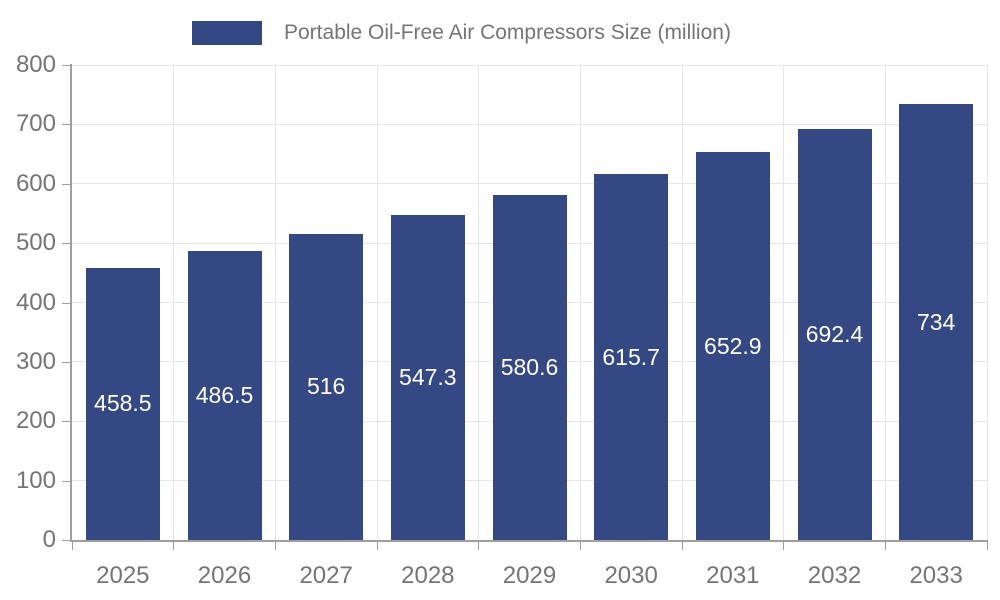  I want to click on bar-2031: 652.9, so click(732, 346).